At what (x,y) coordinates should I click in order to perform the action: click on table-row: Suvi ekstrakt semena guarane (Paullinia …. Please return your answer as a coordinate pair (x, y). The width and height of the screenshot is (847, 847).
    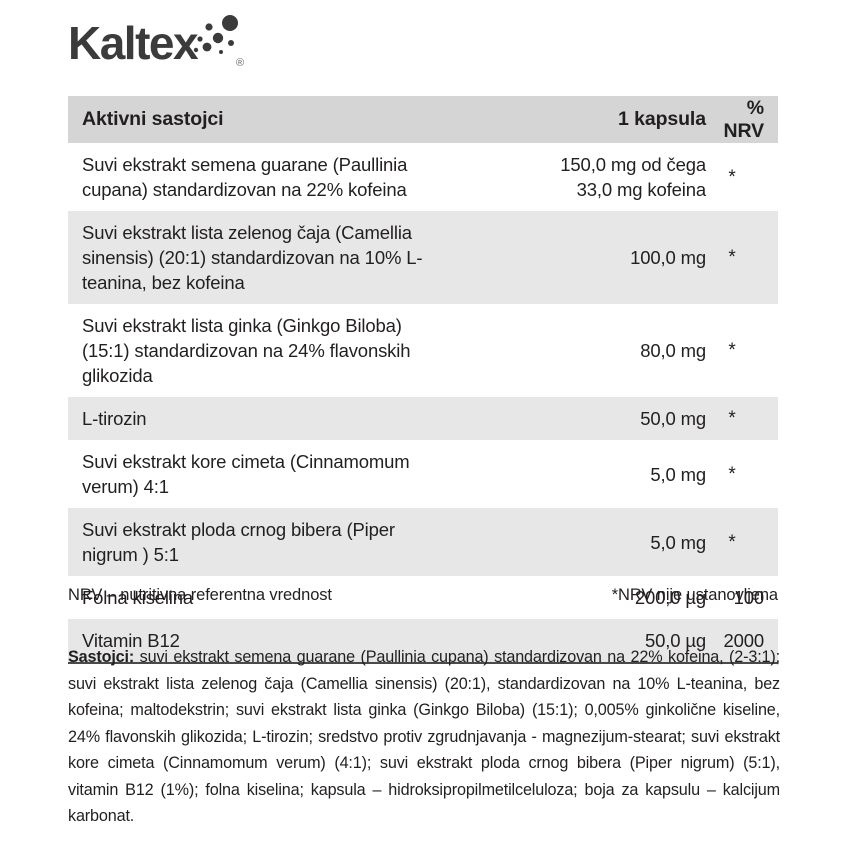
    Looking at the image, I should click on (423, 177).